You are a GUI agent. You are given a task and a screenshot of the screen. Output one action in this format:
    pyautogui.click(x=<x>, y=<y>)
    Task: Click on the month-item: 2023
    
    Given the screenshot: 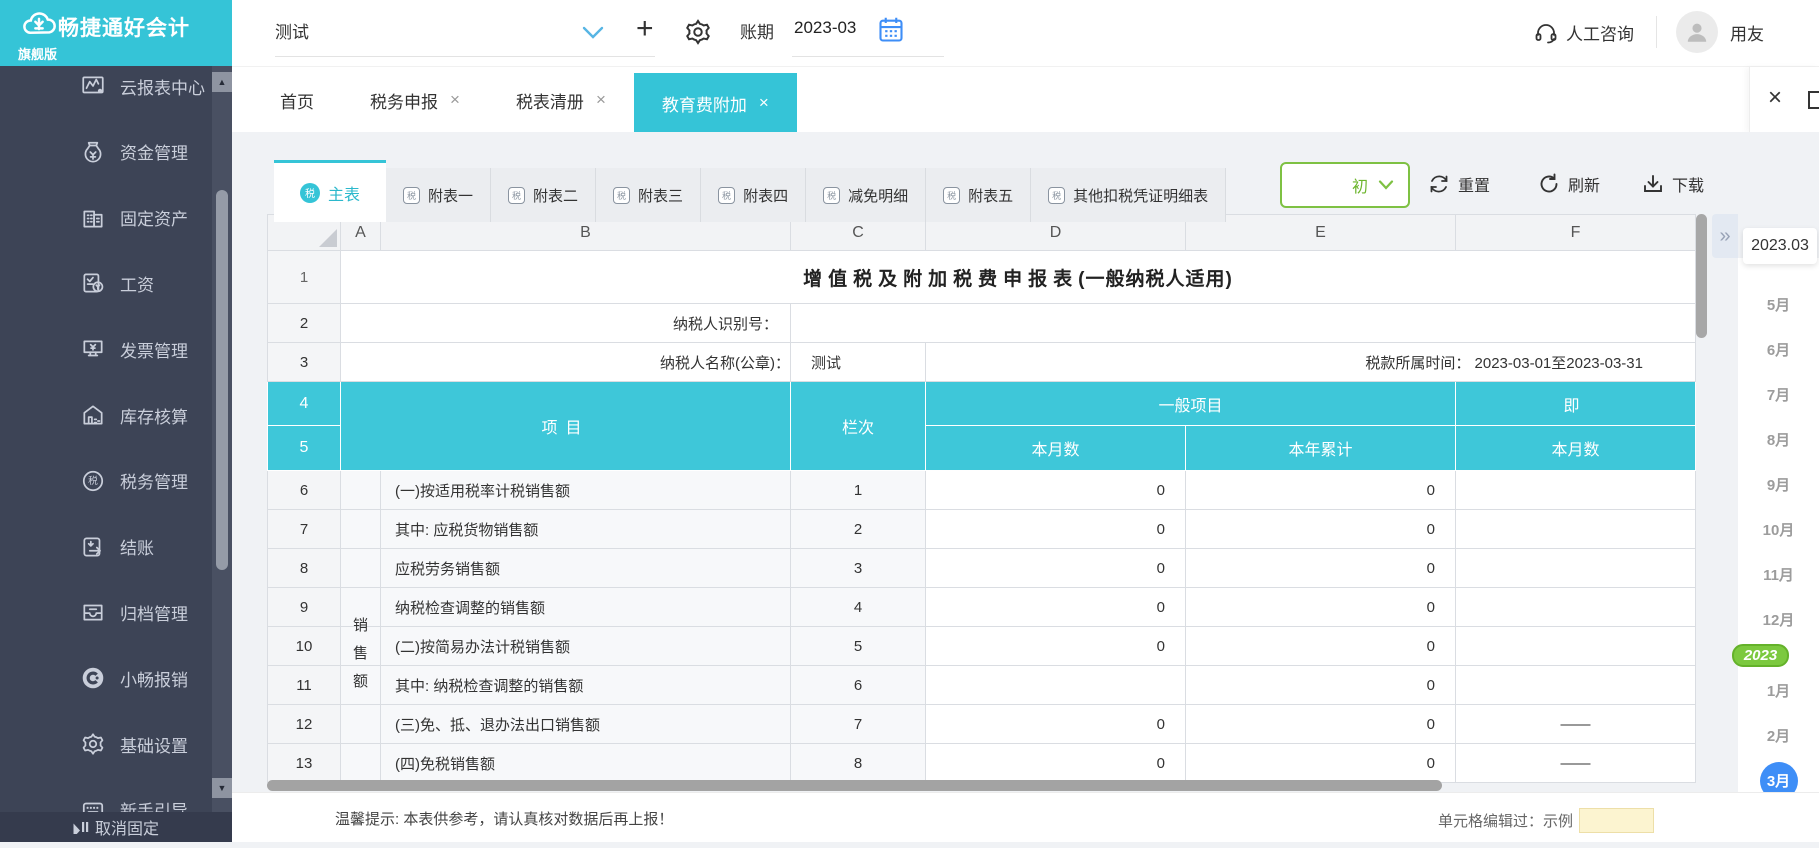 What is the action you would take?
    pyautogui.click(x=1769, y=655)
    